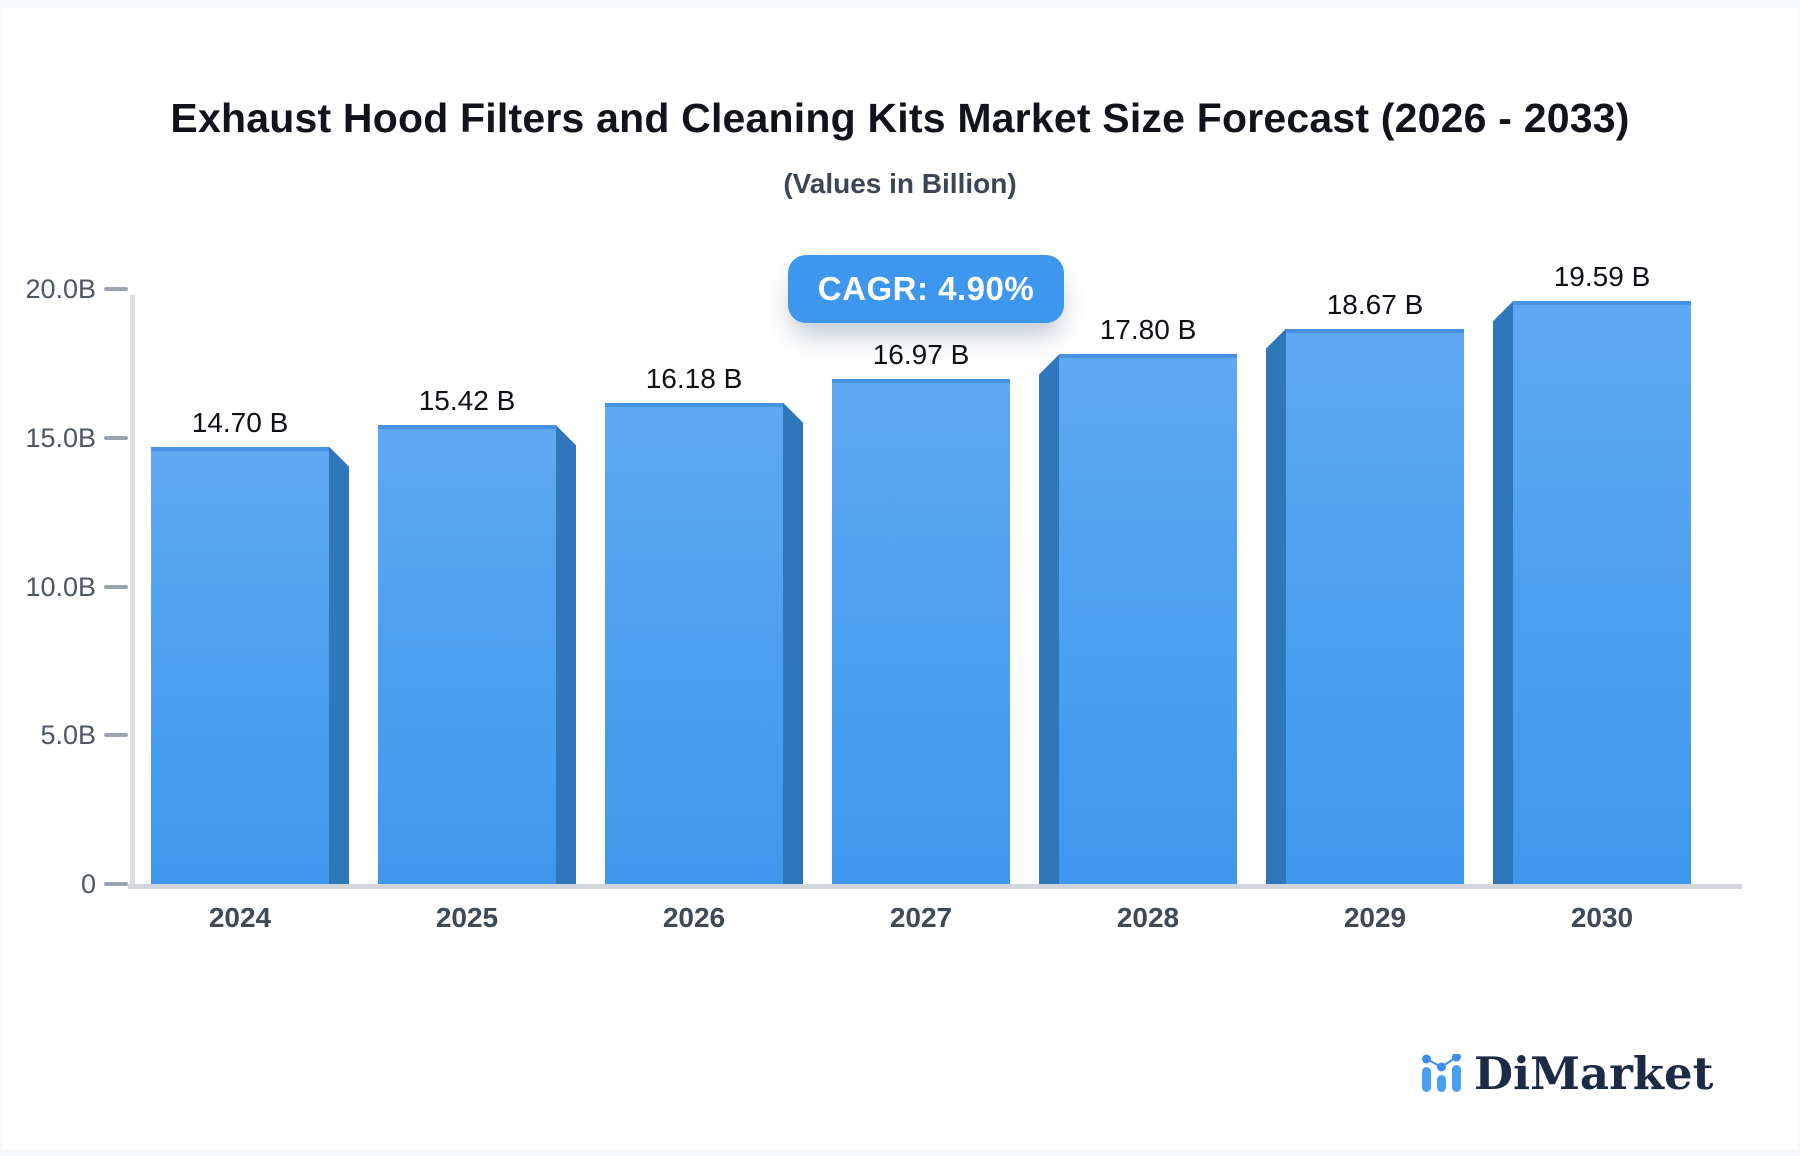  I want to click on bar-2028, so click(1148, 619).